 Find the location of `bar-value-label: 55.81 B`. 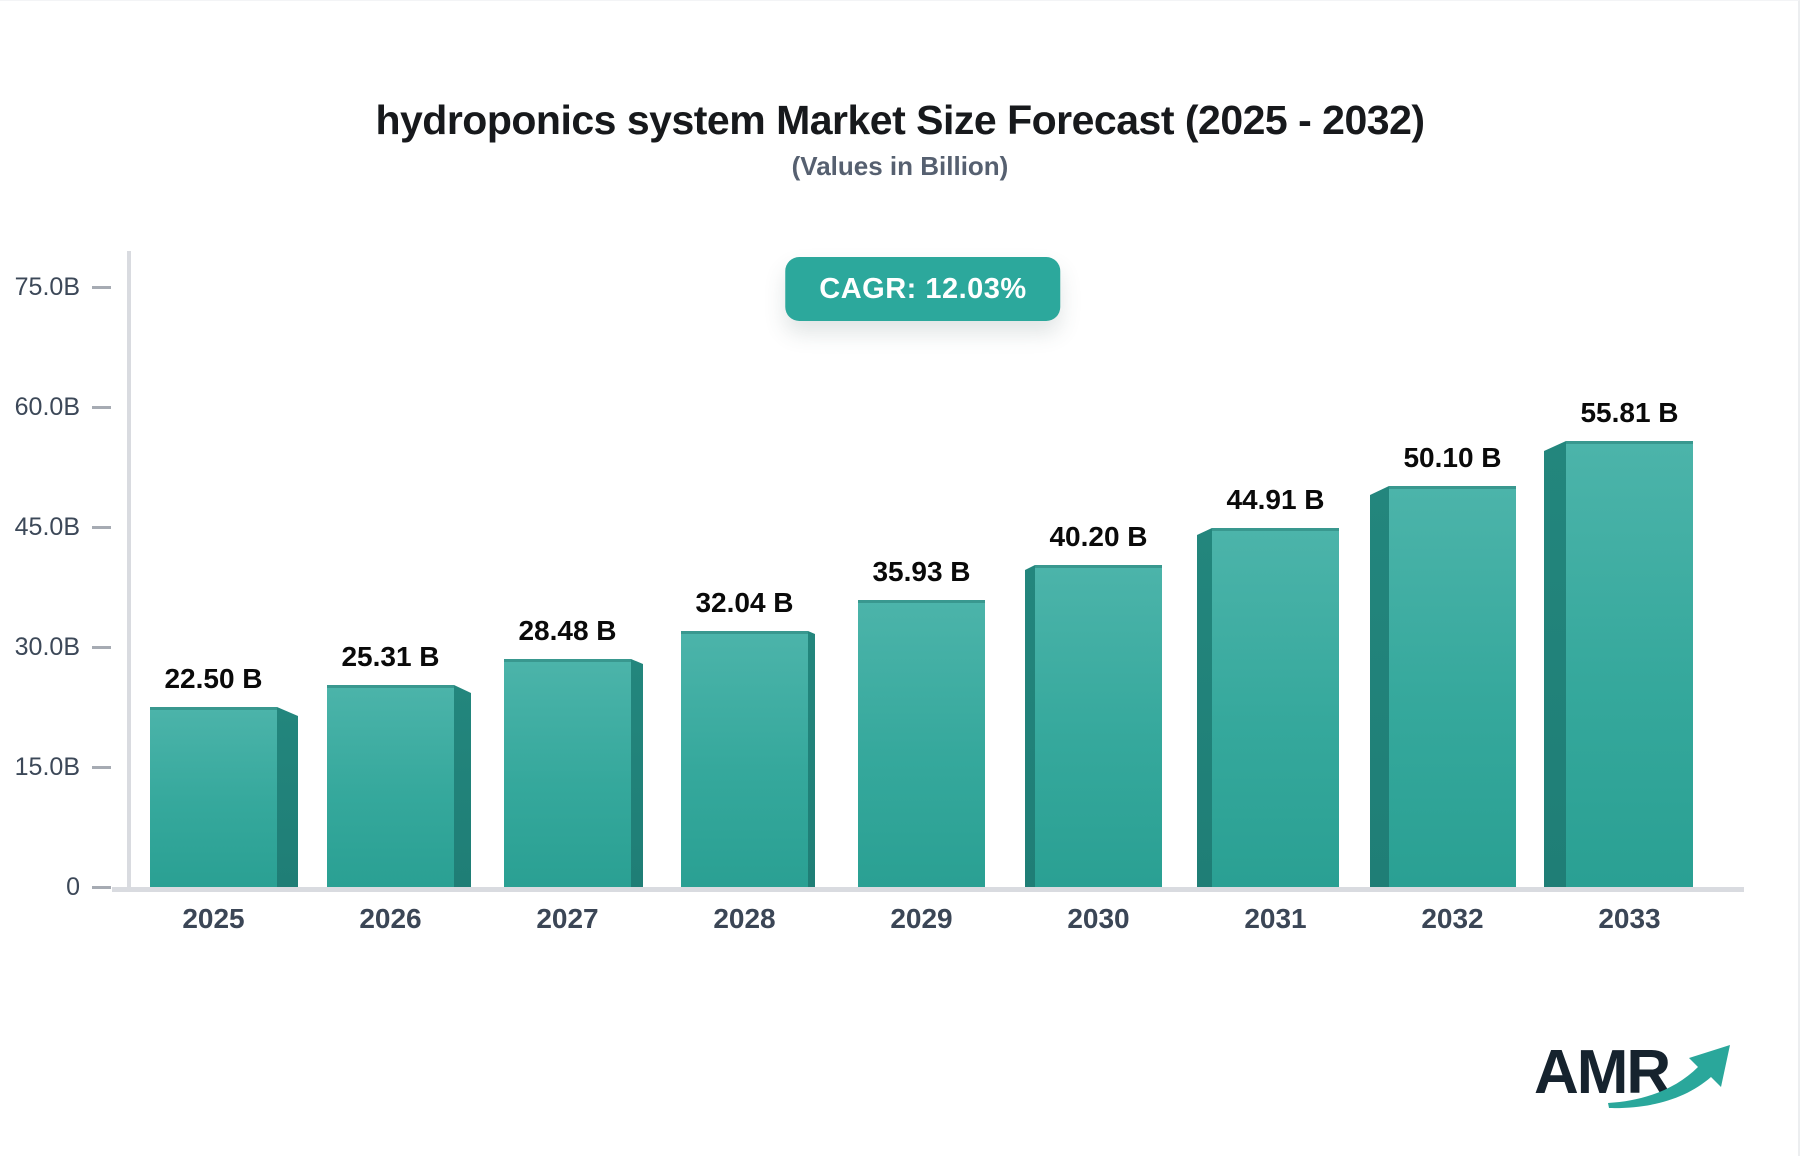

bar-value-label: 55.81 B is located at coordinates (1629, 412).